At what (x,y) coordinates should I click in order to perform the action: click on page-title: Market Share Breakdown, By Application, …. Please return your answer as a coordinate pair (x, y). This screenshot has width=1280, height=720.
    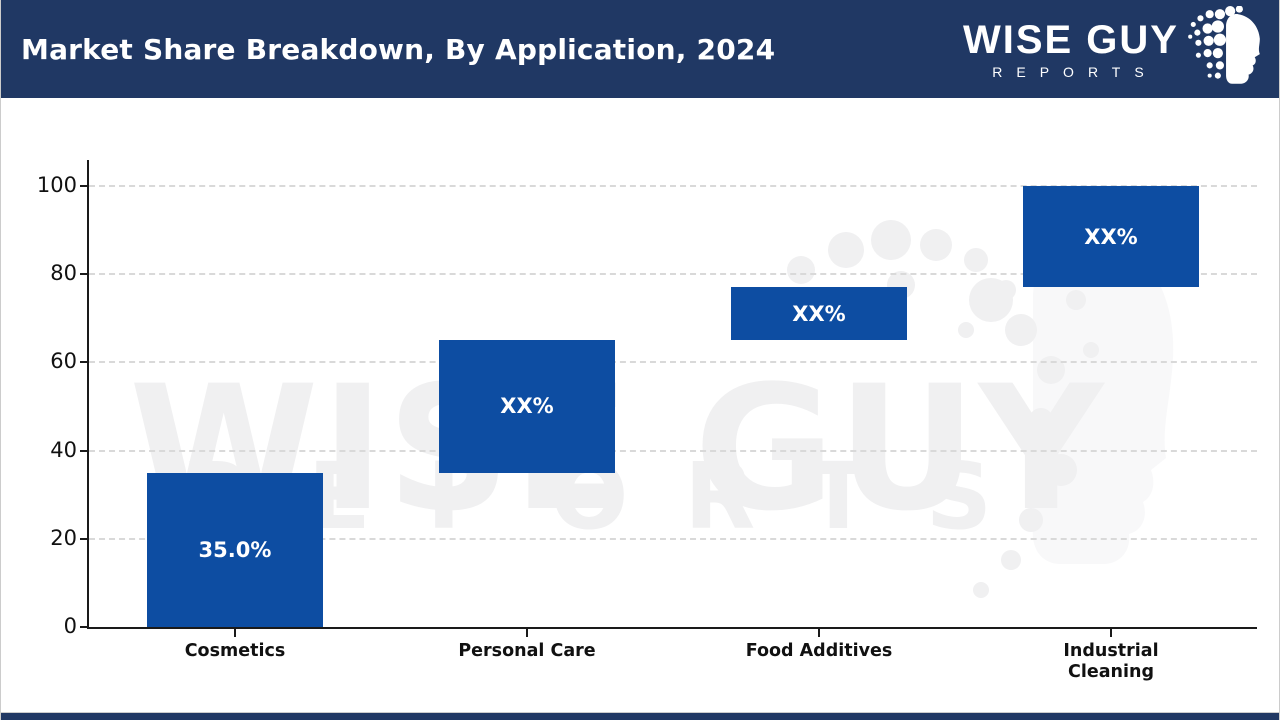
    Looking at the image, I should click on (398, 49).